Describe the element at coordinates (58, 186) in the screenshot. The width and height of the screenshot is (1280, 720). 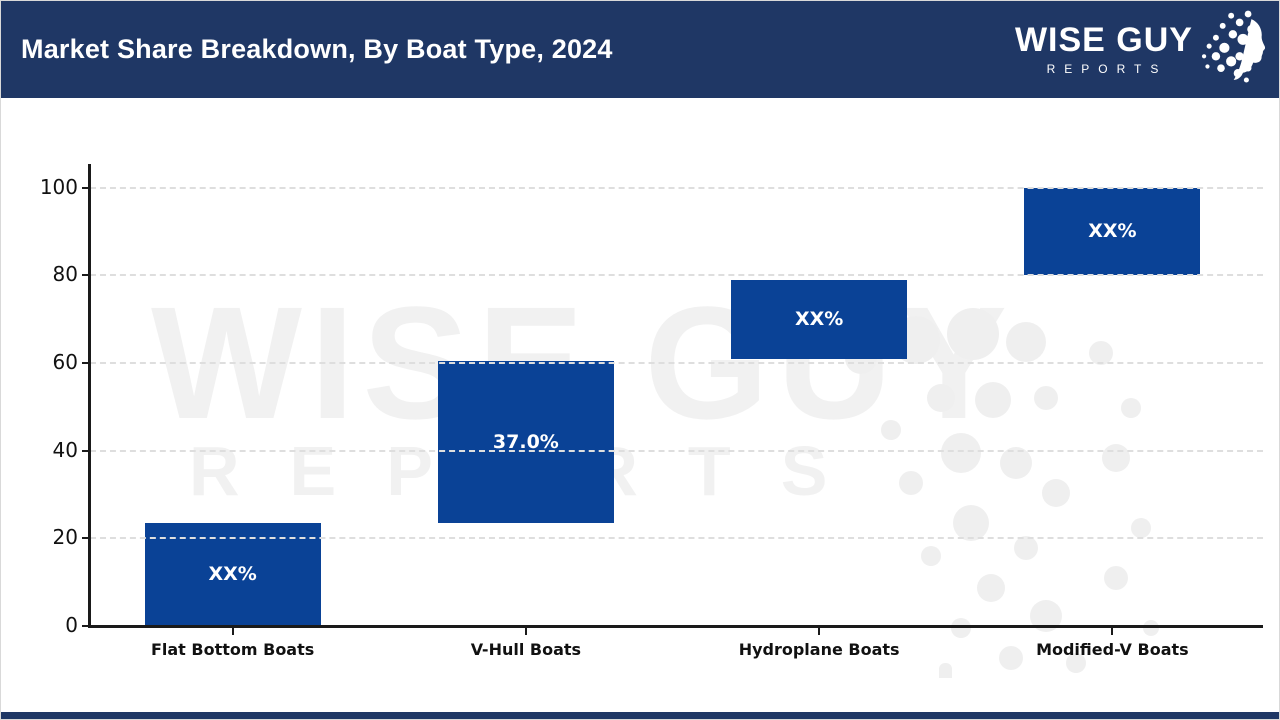
I see `y-tick-label-100: 100` at that location.